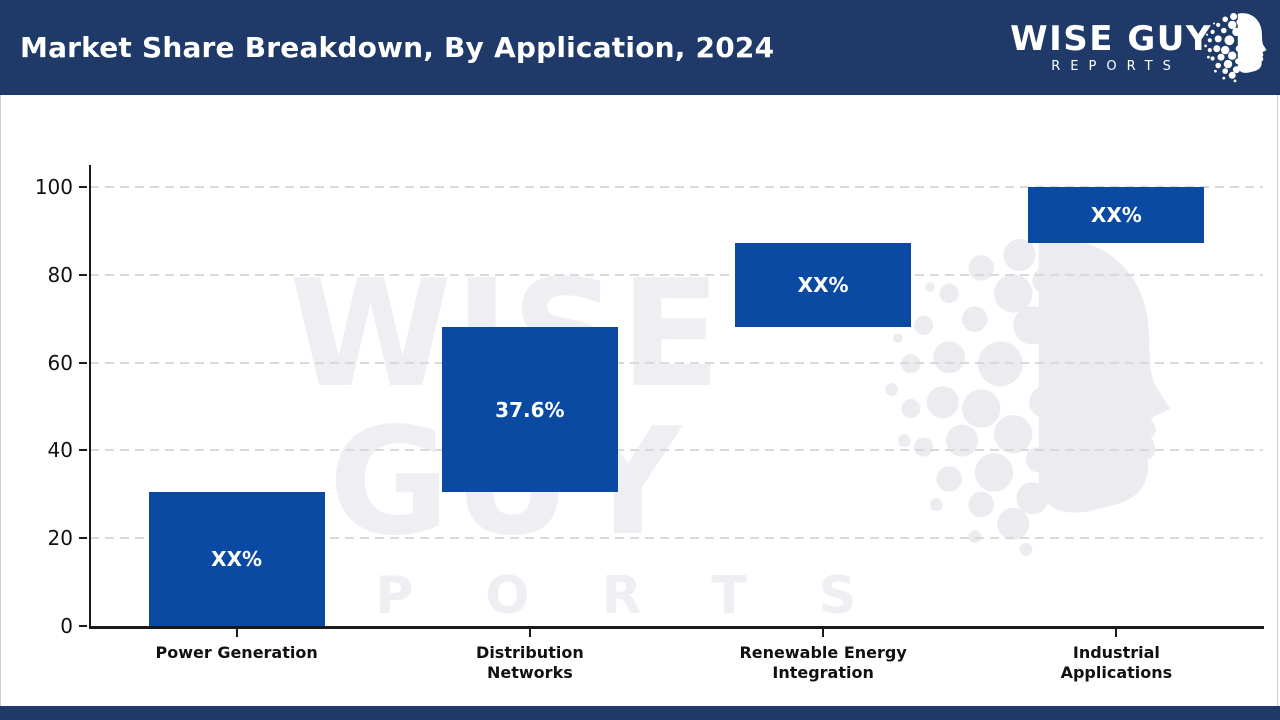  Describe the element at coordinates (66, 626) in the screenshot. I see `y-tick-label: 0` at that location.